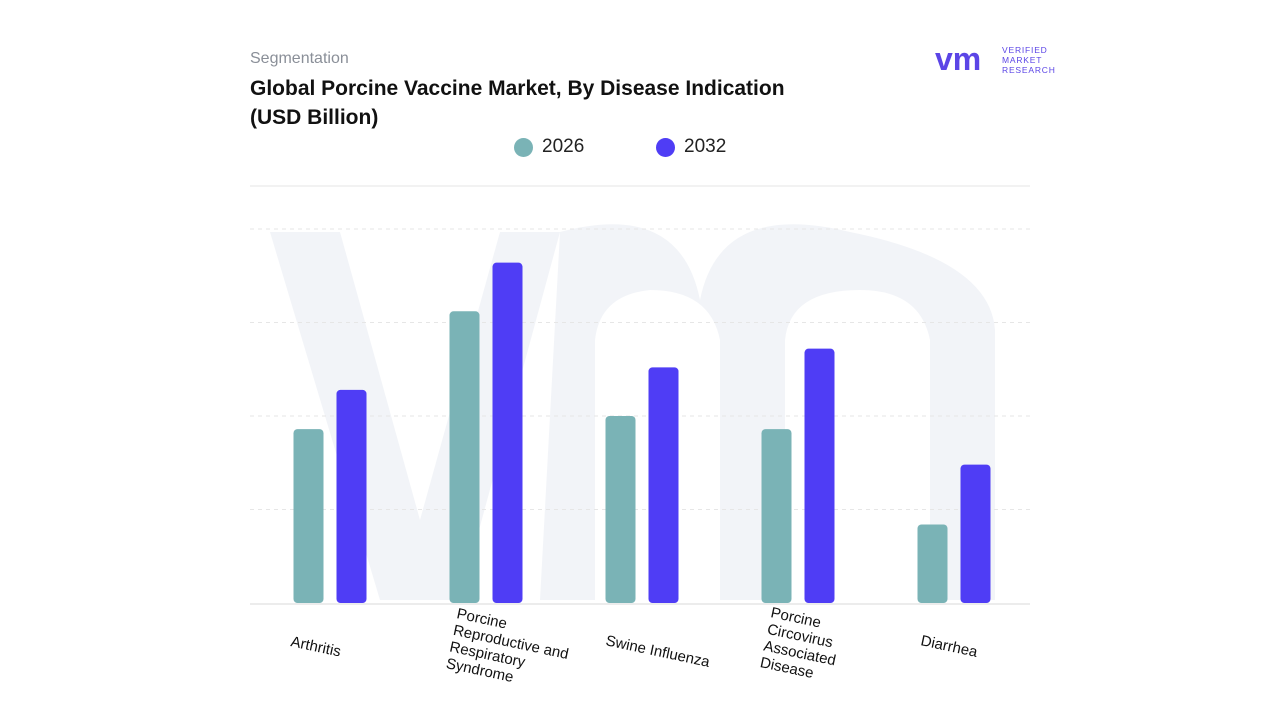  I want to click on legend-swatch-2032, so click(665, 147).